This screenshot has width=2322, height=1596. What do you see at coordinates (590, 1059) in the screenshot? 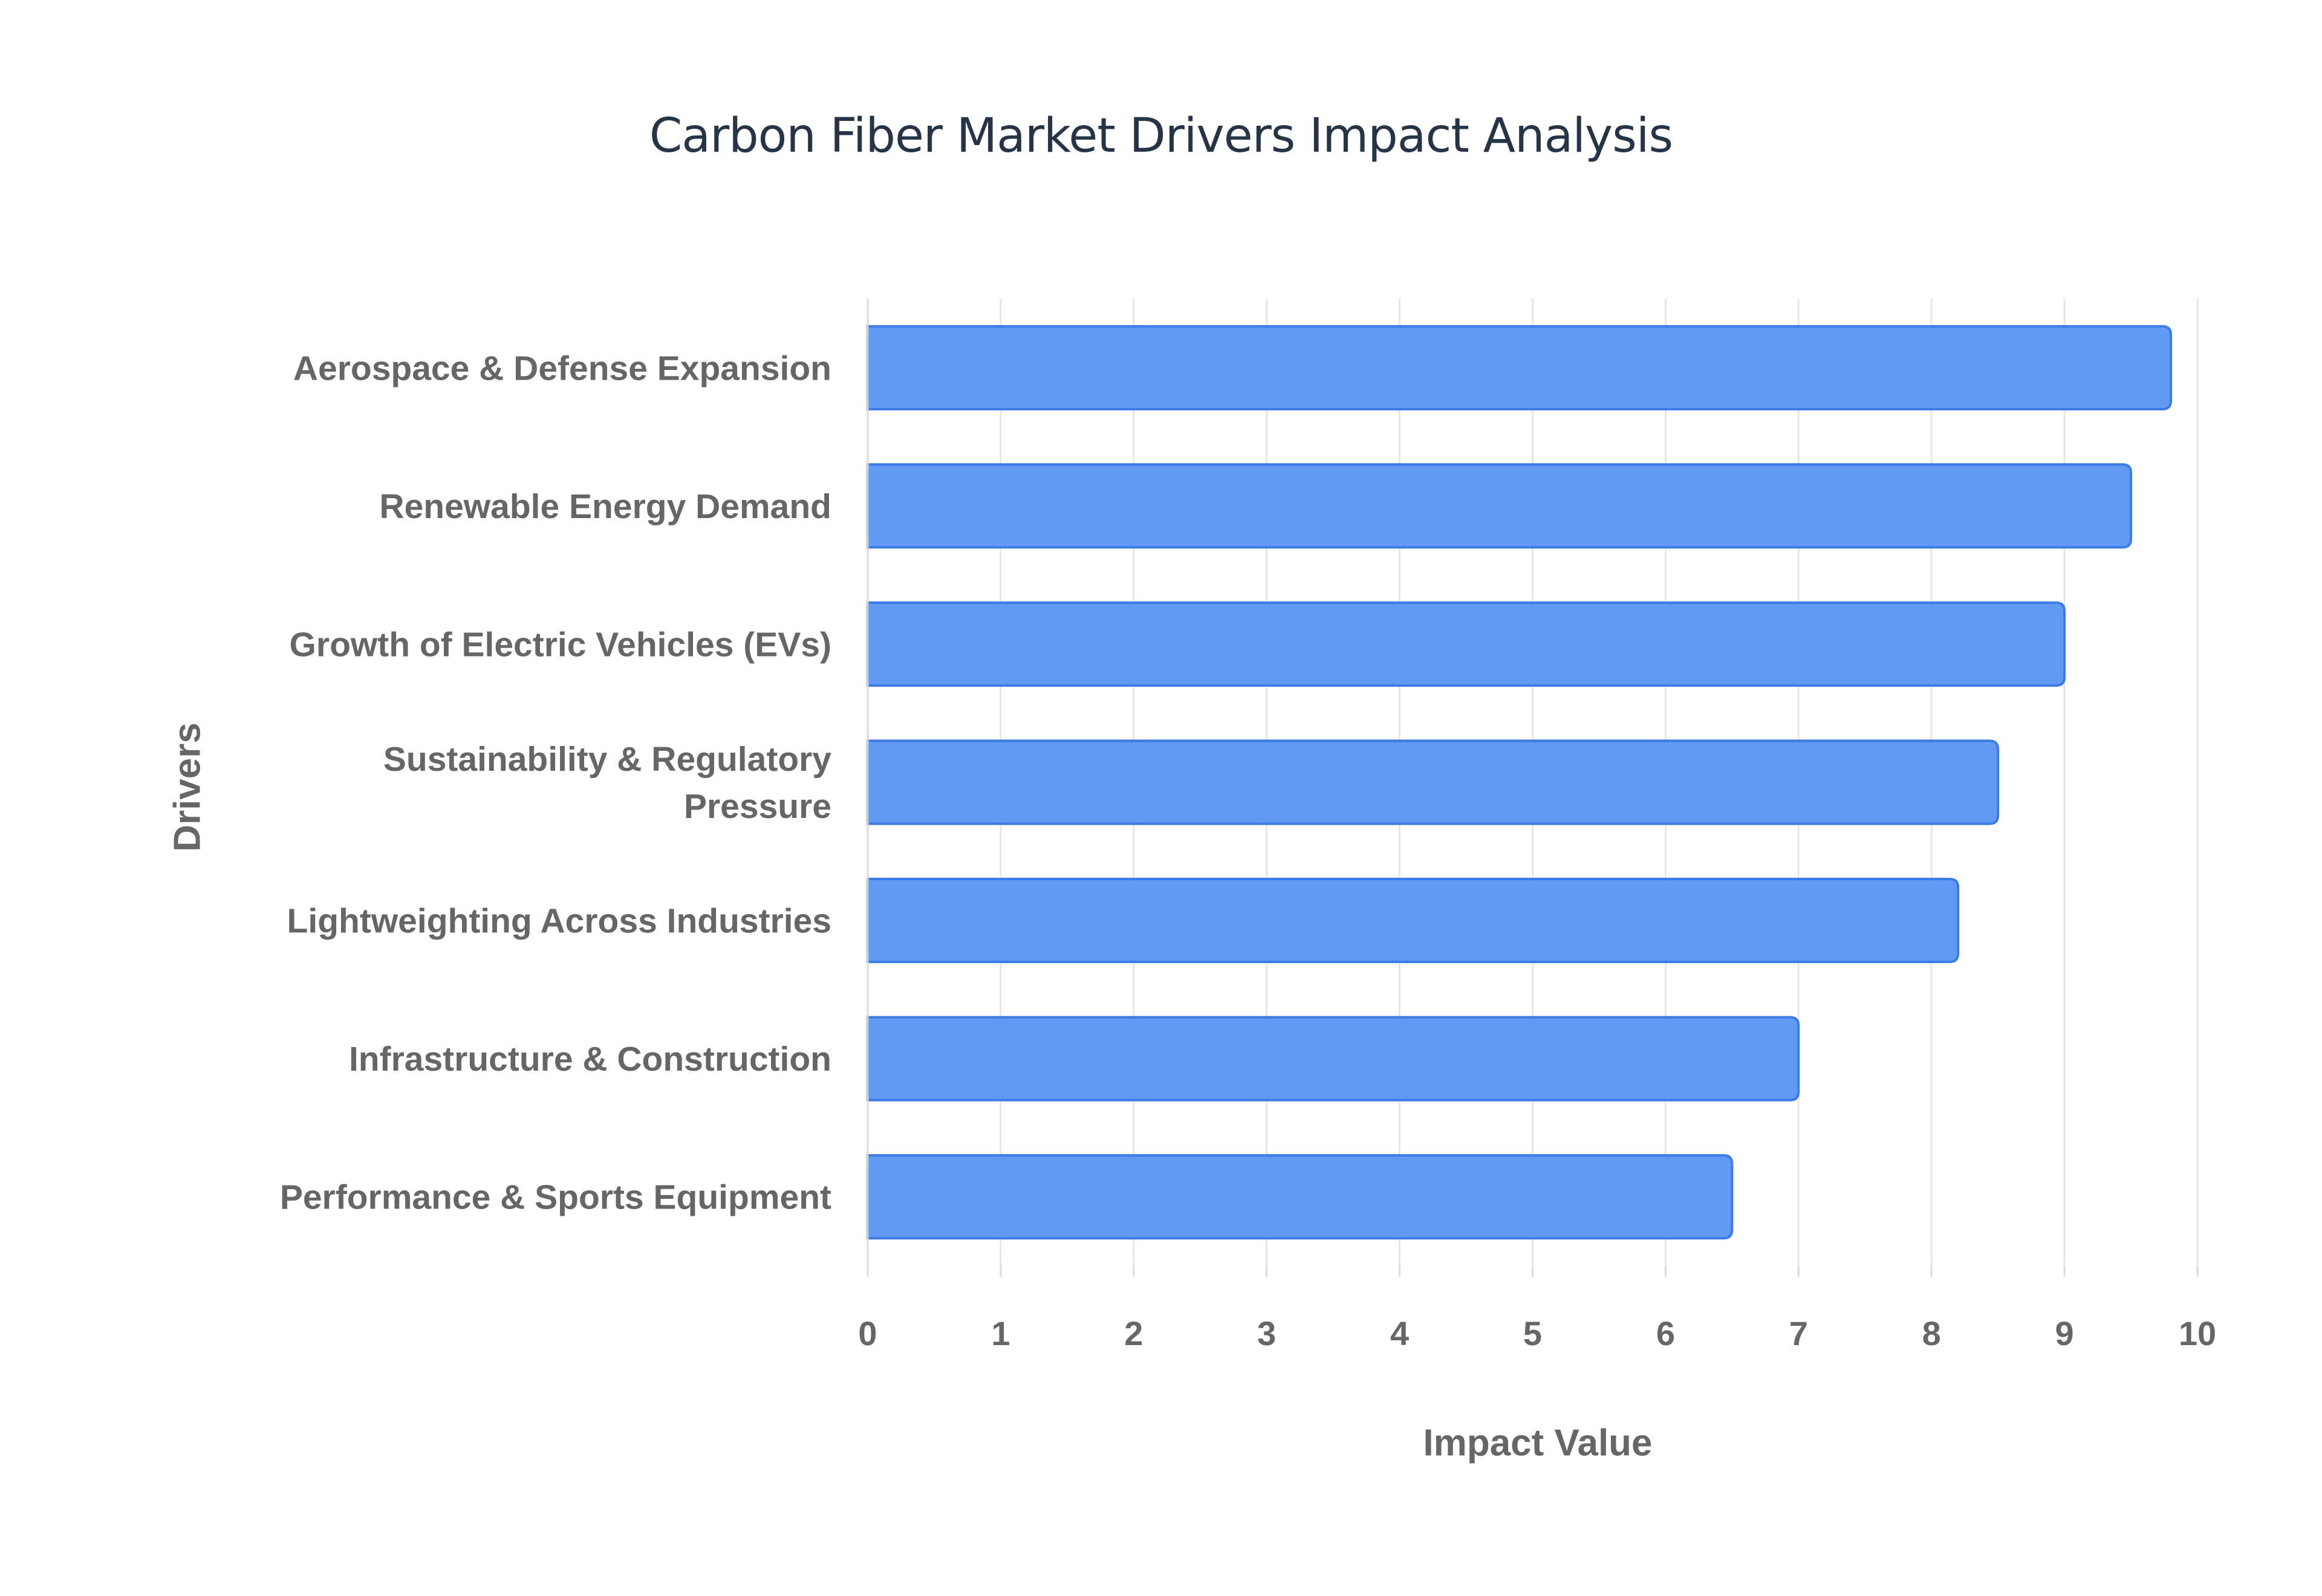
I see `category-label: Infrastructure & Construction` at bounding box center [590, 1059].